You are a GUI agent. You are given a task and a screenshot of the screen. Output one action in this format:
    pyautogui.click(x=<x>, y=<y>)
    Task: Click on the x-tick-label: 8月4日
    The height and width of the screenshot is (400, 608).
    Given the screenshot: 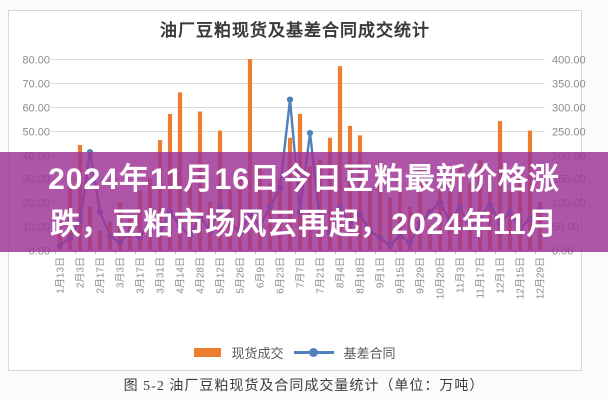 What is the action you would take?
    pyautogui.click(x=341, y=272)
    